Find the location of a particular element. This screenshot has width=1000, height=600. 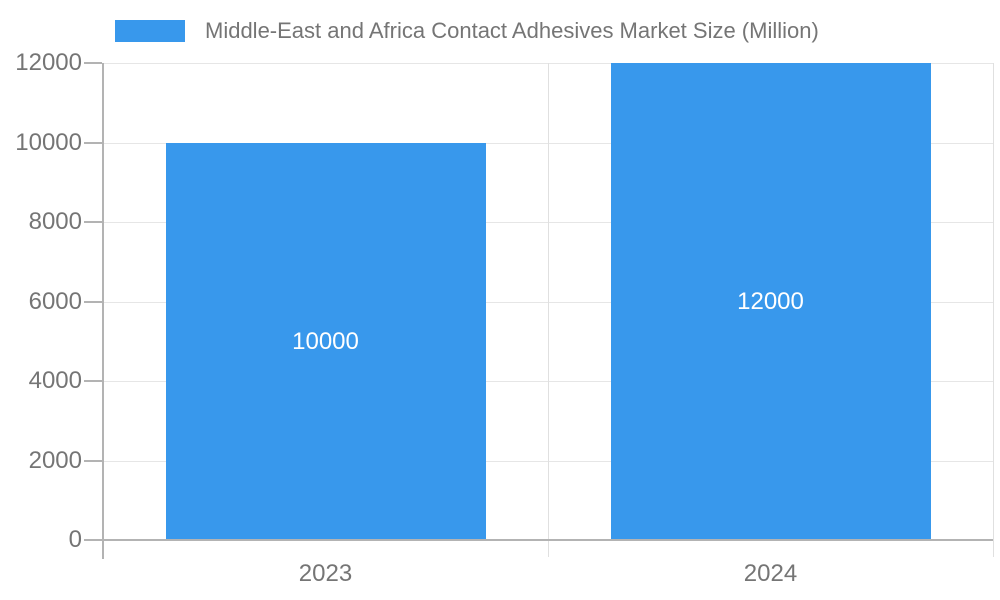

plot-right-border is located at coordinates (993, 310).